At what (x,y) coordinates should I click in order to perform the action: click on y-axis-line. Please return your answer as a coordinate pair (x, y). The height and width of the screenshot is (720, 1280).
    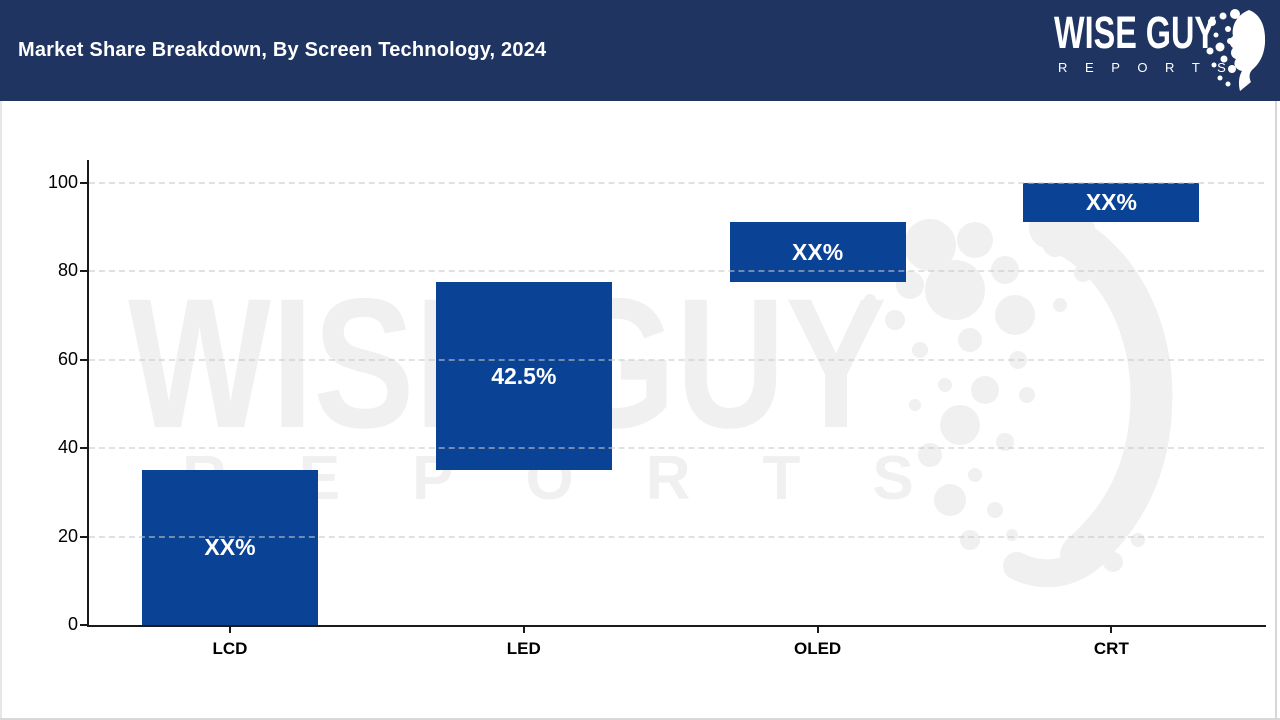
    Looking at the image, I should click on (88, 393).